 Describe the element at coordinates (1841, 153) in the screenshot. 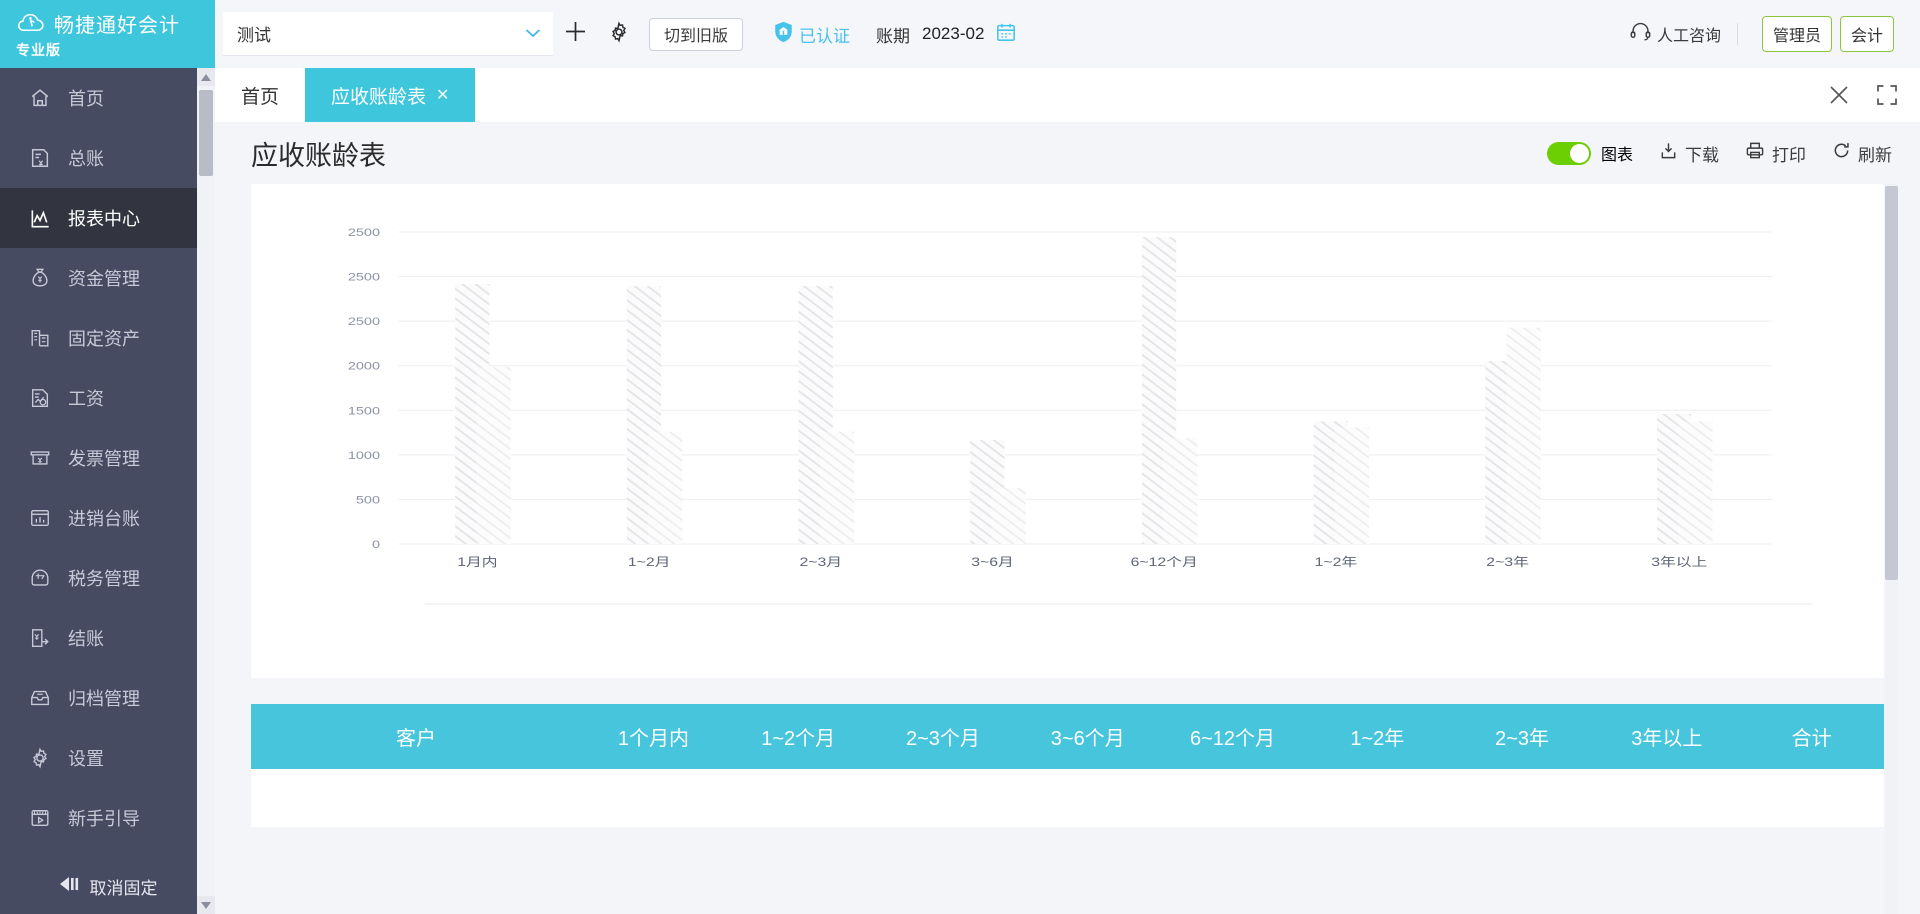

I see `refresh-icon` at that location.